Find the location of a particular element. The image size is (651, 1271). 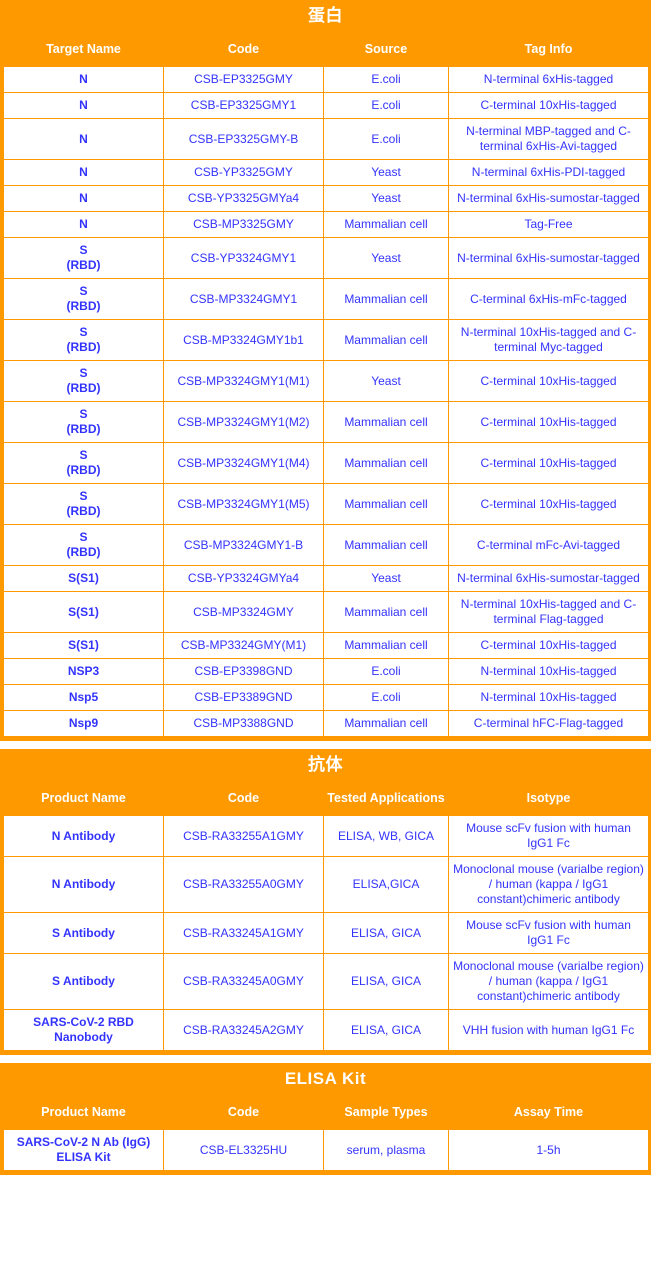

cell-code: CSB-RA33245A1GMY is located at coordinates (243, 933).